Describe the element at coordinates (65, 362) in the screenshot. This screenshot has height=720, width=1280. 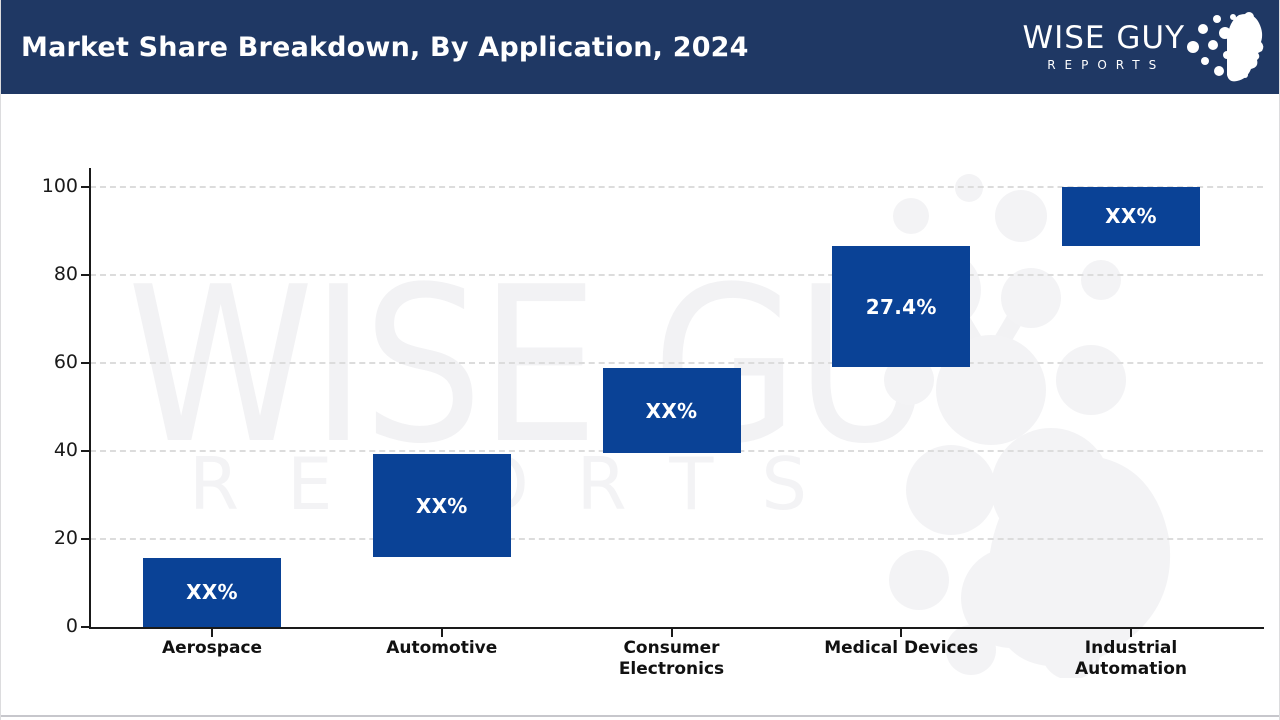
I see `y-tick-label-60: 60` at that location.